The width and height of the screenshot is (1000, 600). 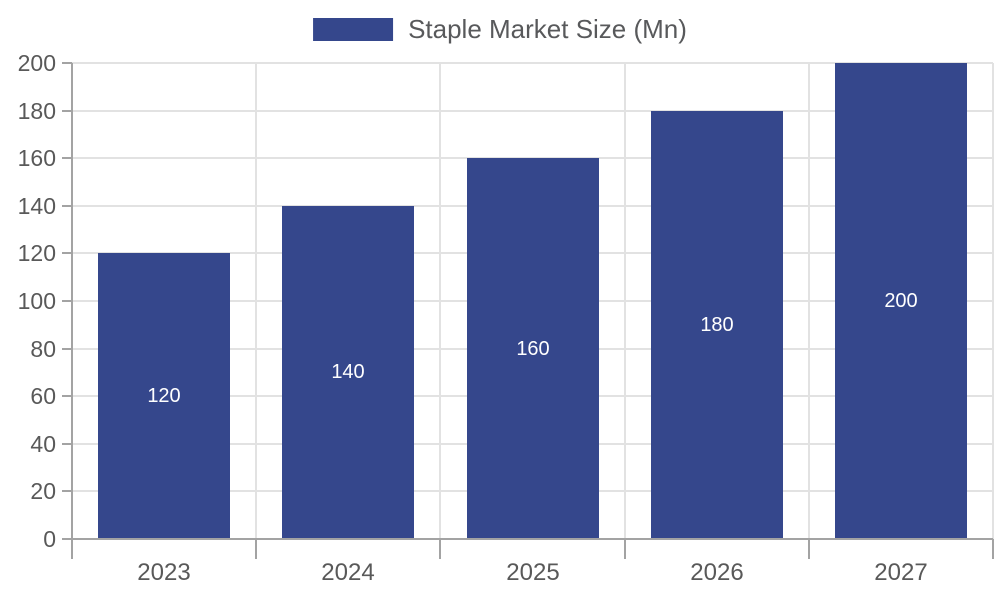 I want to click on chart-legend: Staple Market Size (Mn), so click(x=500, y=29).